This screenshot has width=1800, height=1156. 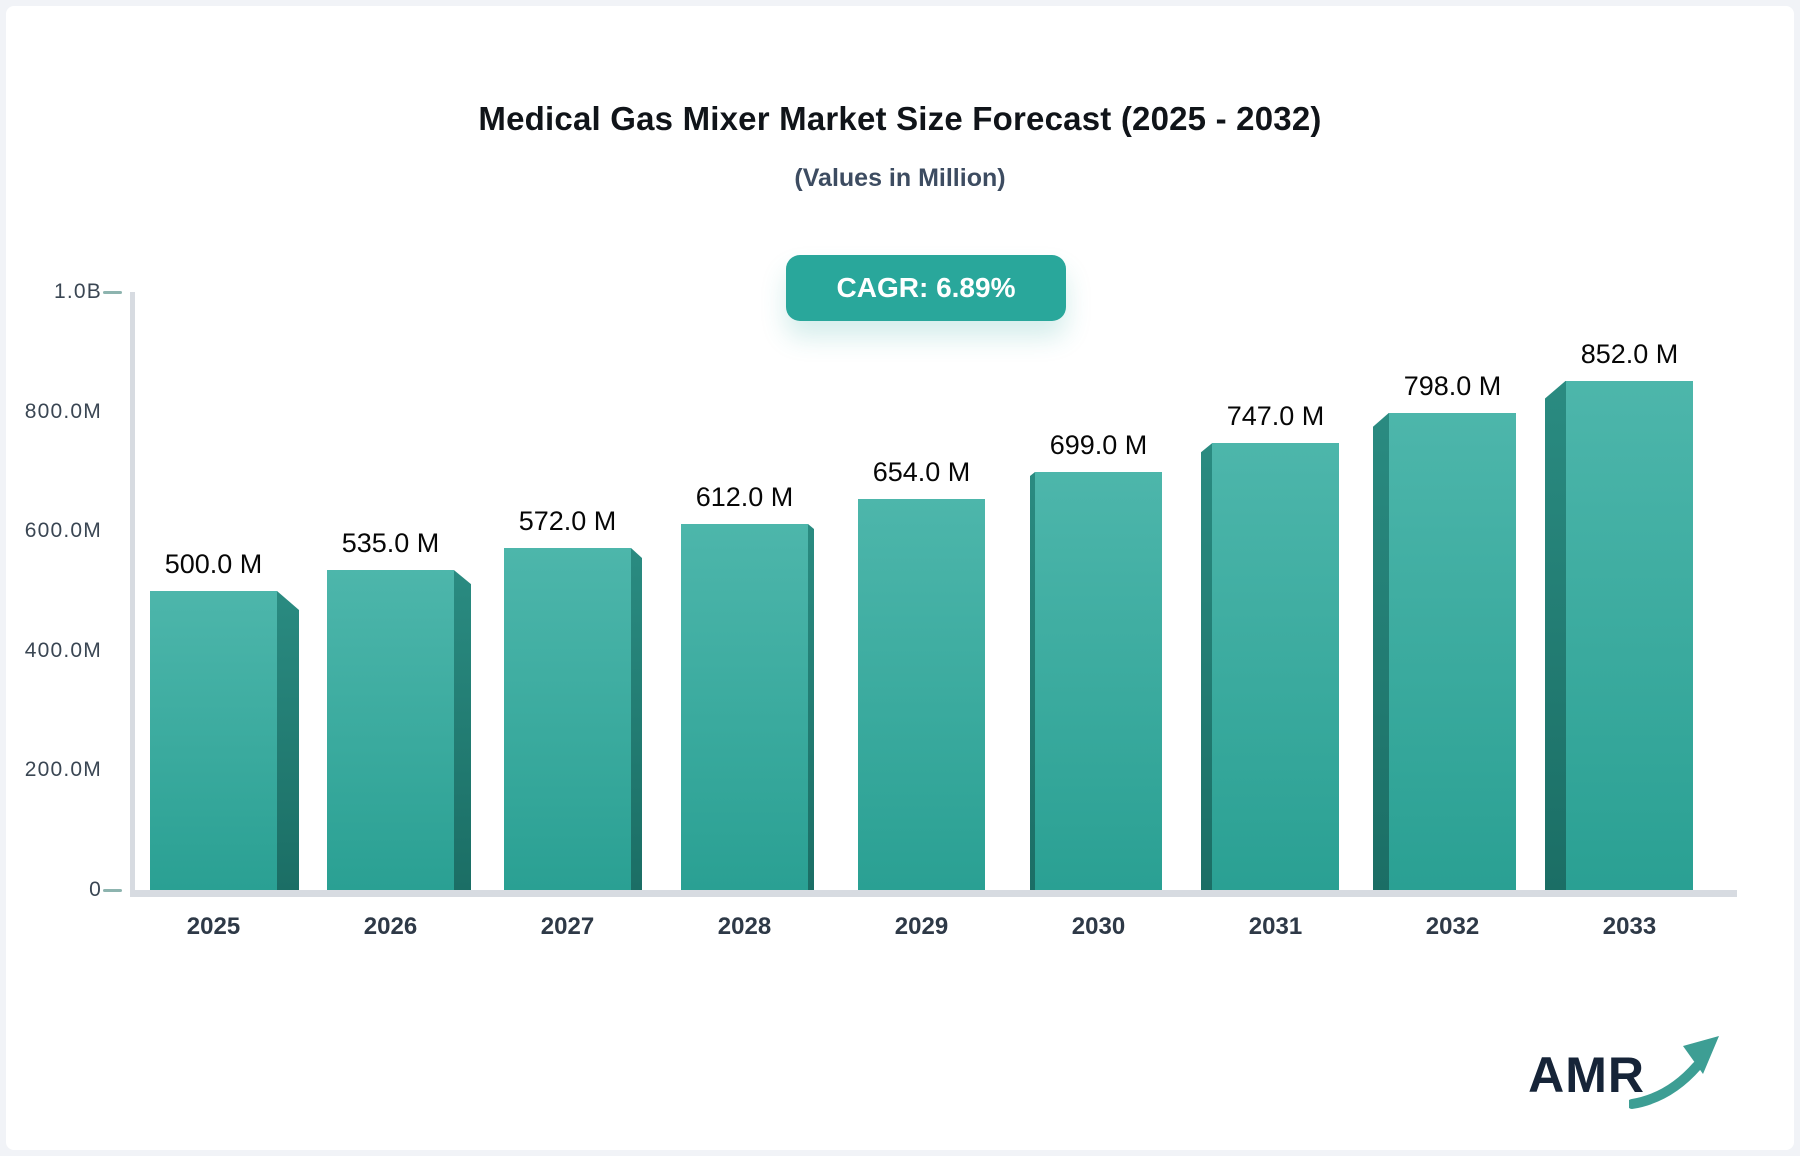 I want to click on bar-side-2032, so click(x=1381, y=651).